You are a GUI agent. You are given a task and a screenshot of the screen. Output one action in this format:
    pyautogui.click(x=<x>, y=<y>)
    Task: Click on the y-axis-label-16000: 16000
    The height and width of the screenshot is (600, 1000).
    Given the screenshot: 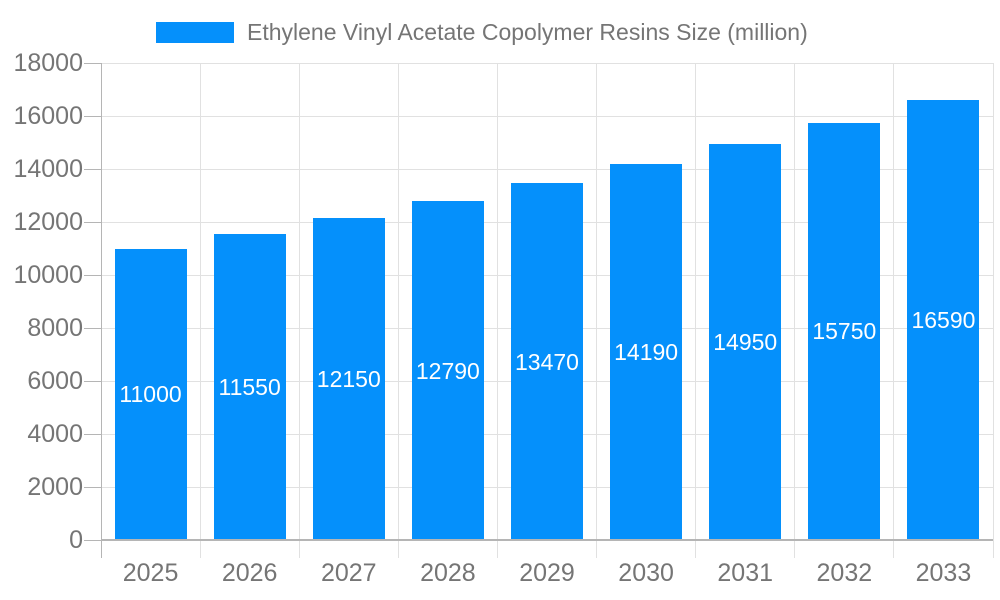 What is the action you would take?
    pyautogui.click(x=48, y=116)
    